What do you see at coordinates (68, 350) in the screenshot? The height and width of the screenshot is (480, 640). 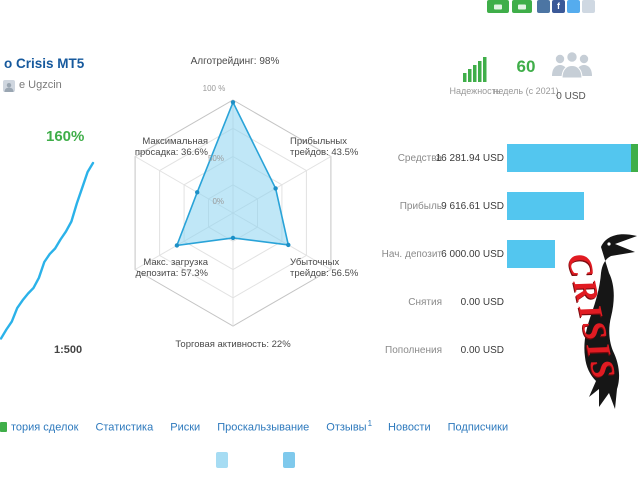 I see `leverage-value: 1:500` at bounding box center [68, 350].